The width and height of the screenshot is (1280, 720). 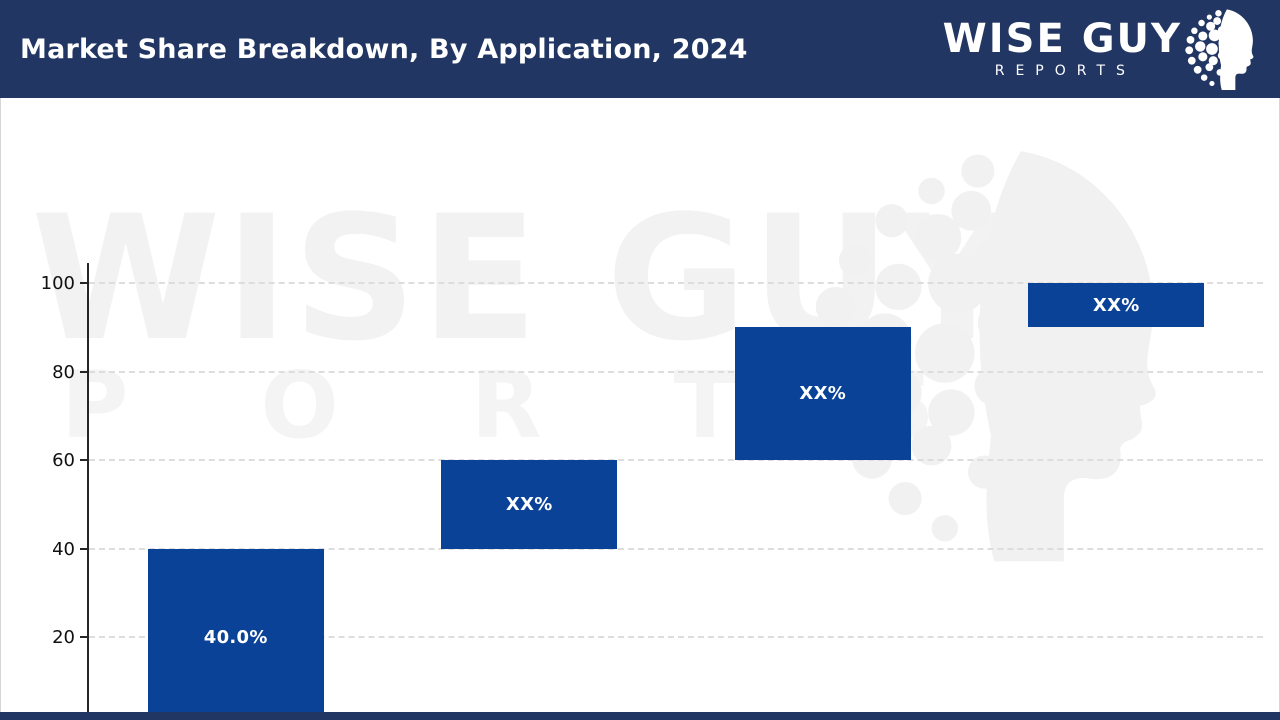 I want to click on logo-text: WISE GUY REPORTS, so click(x=1062, y=49).